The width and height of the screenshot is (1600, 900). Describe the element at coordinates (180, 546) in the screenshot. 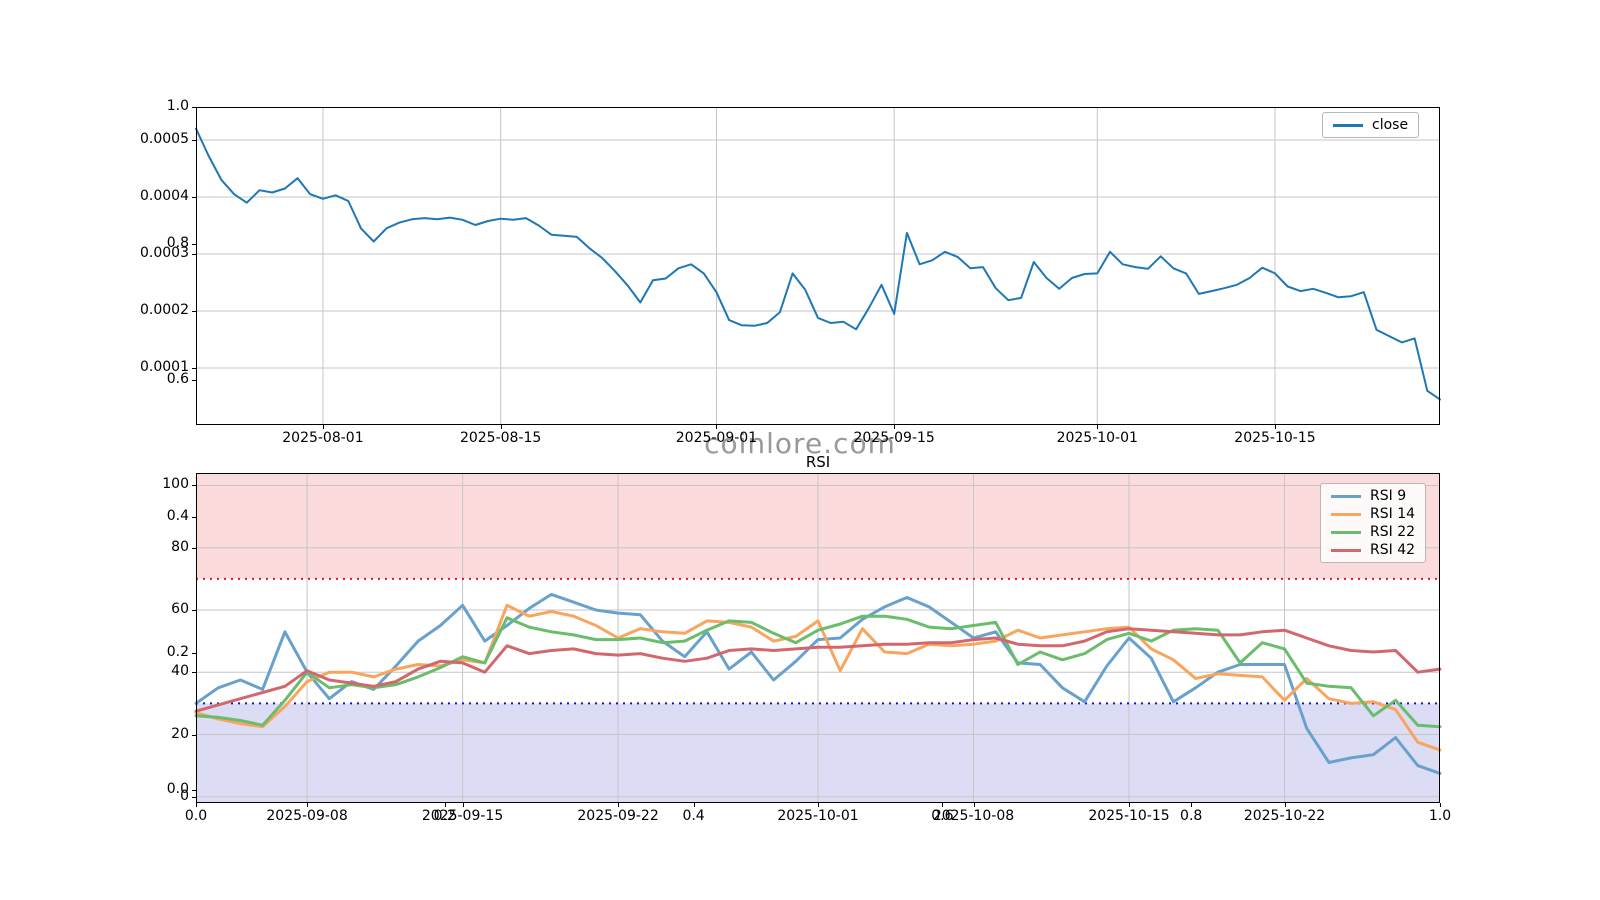

I see `ytick-label: 80` at that location.